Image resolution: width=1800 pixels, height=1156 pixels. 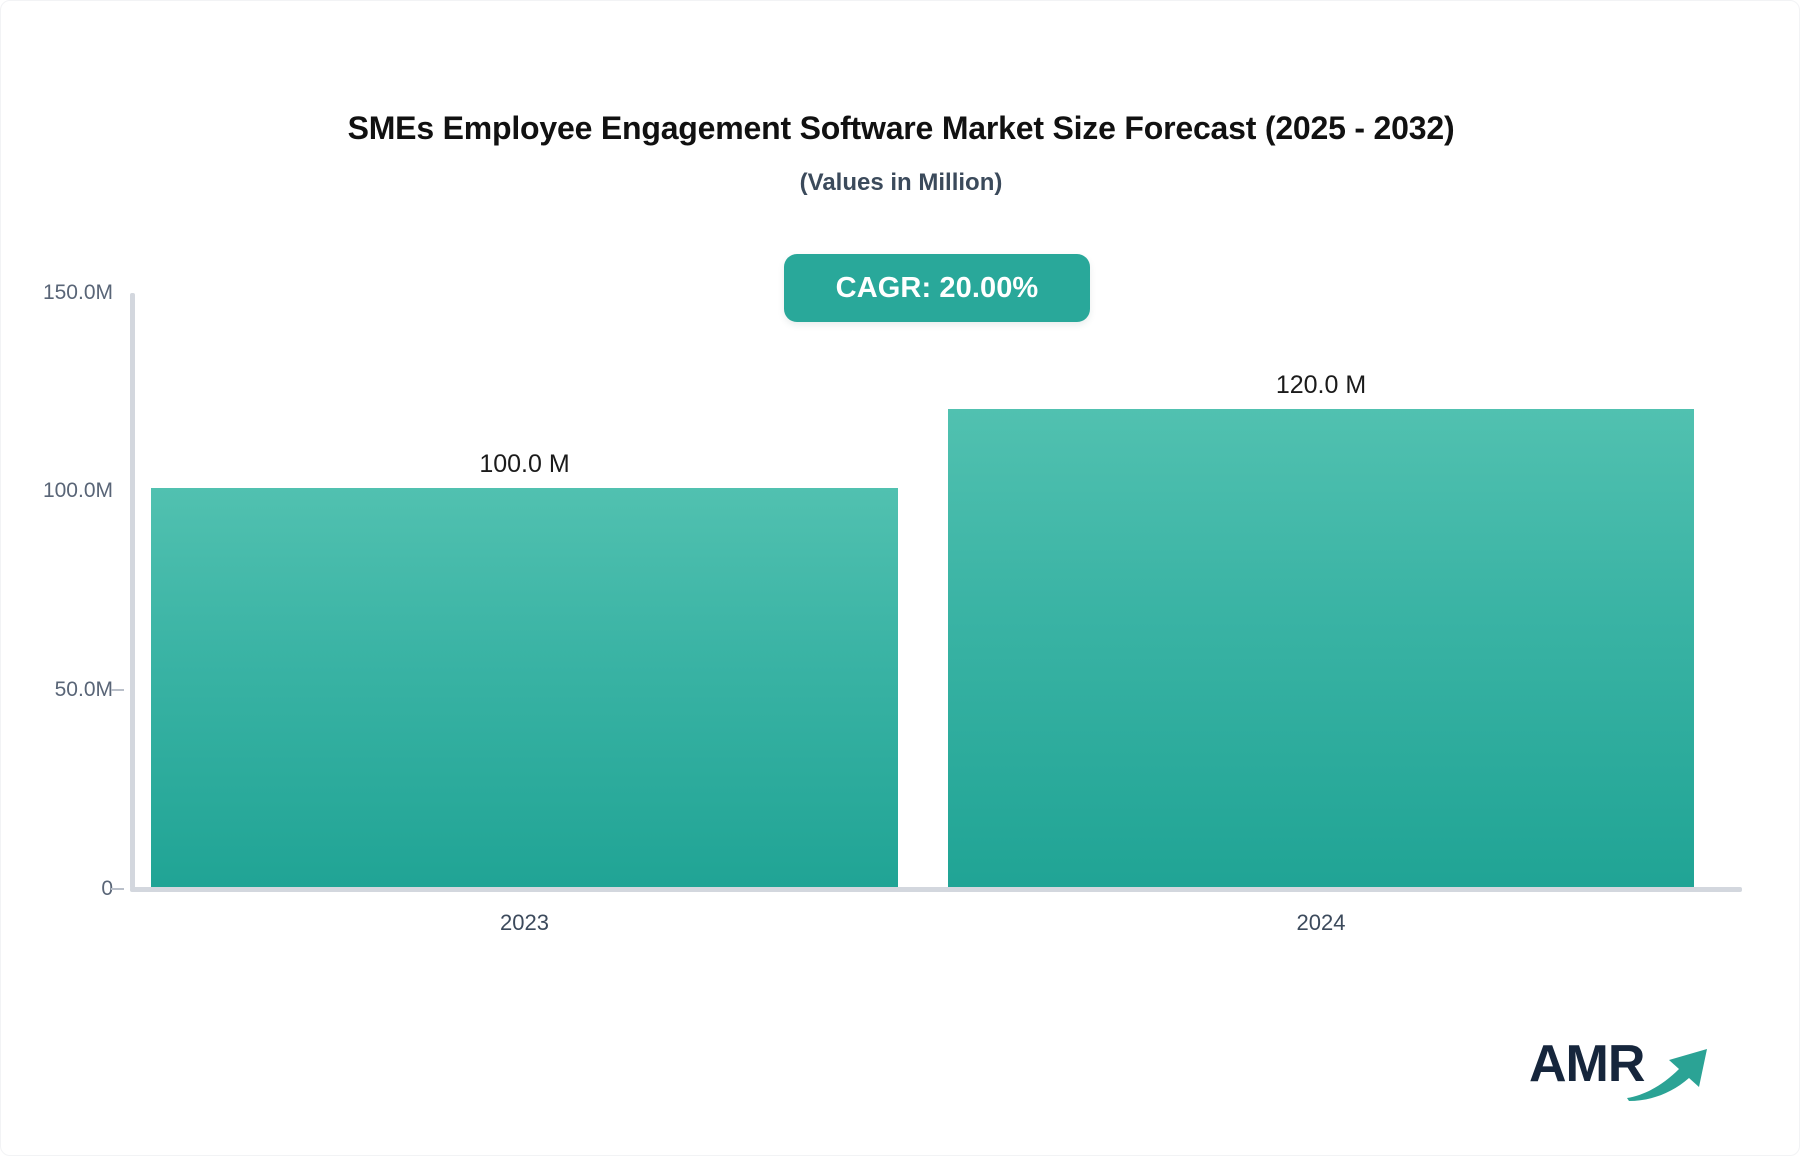 What do you see at coordinates (107, 888) in the screenshot?
I see `y-tick-label-0: 0` at bounding box center [107, 888].